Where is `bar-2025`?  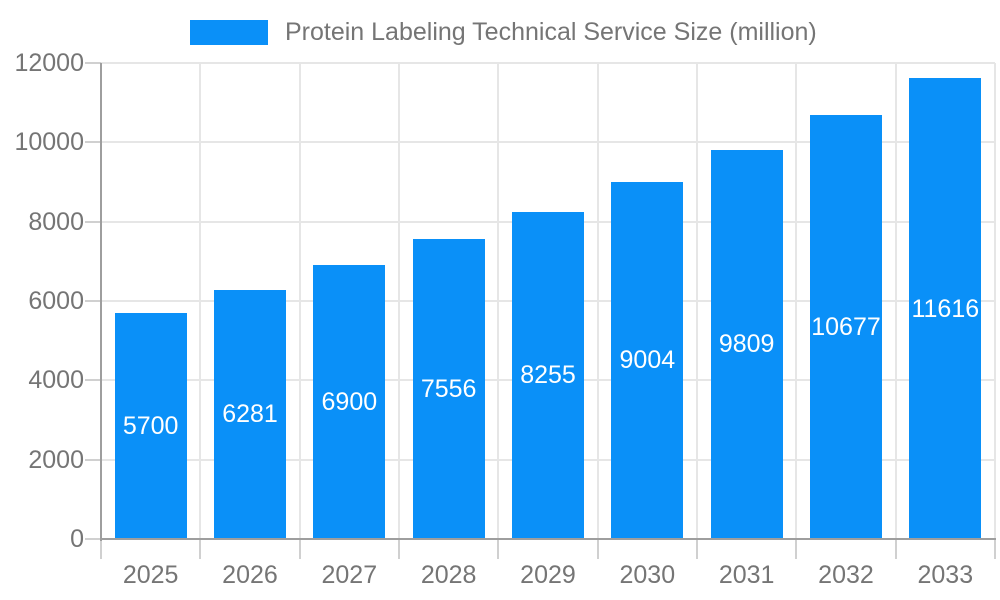
bar-2025 is located at coordinates (150, 425).